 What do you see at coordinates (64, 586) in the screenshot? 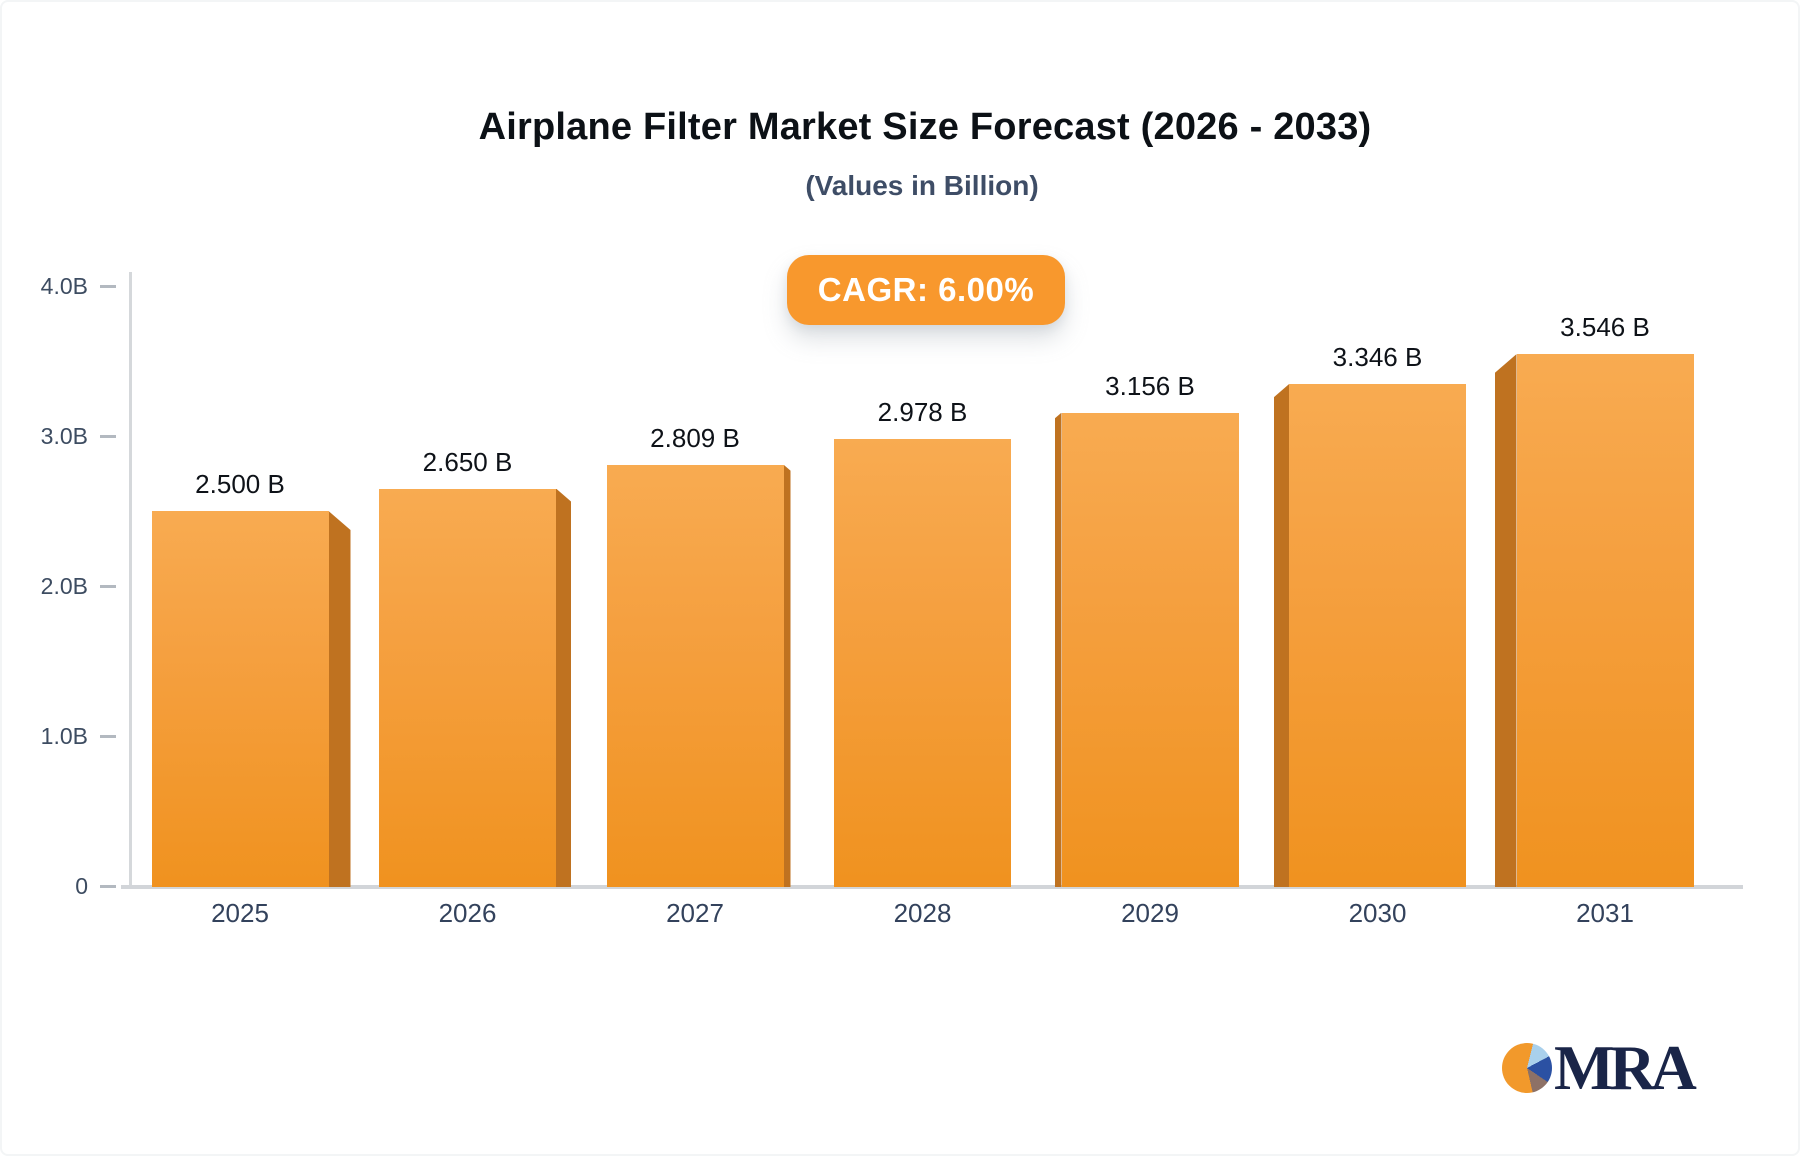
I see `y-tick-label: 2.0B` at bounding box center [64, 586].